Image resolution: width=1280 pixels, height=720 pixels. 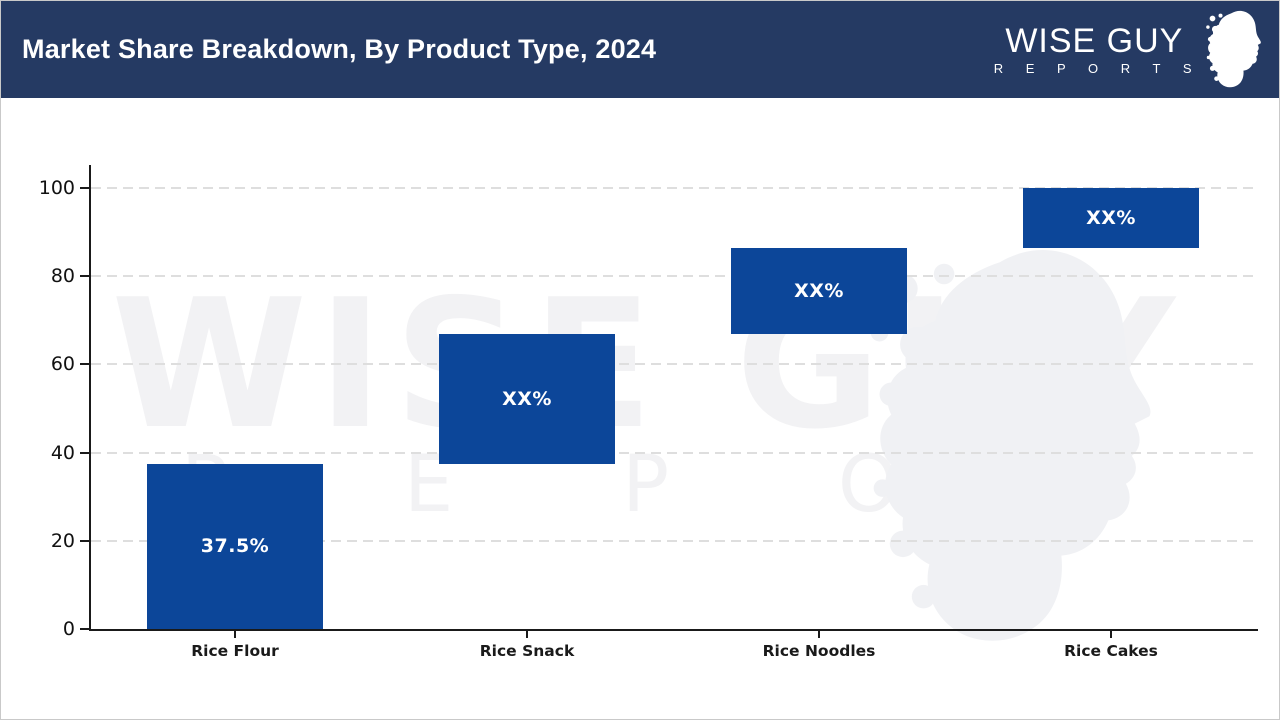 What do you see at coordinates (527, 651) in the screenshot?
I see `x-tick-label-rice-snack: Rice Snack` at bounding box center [527, 651].